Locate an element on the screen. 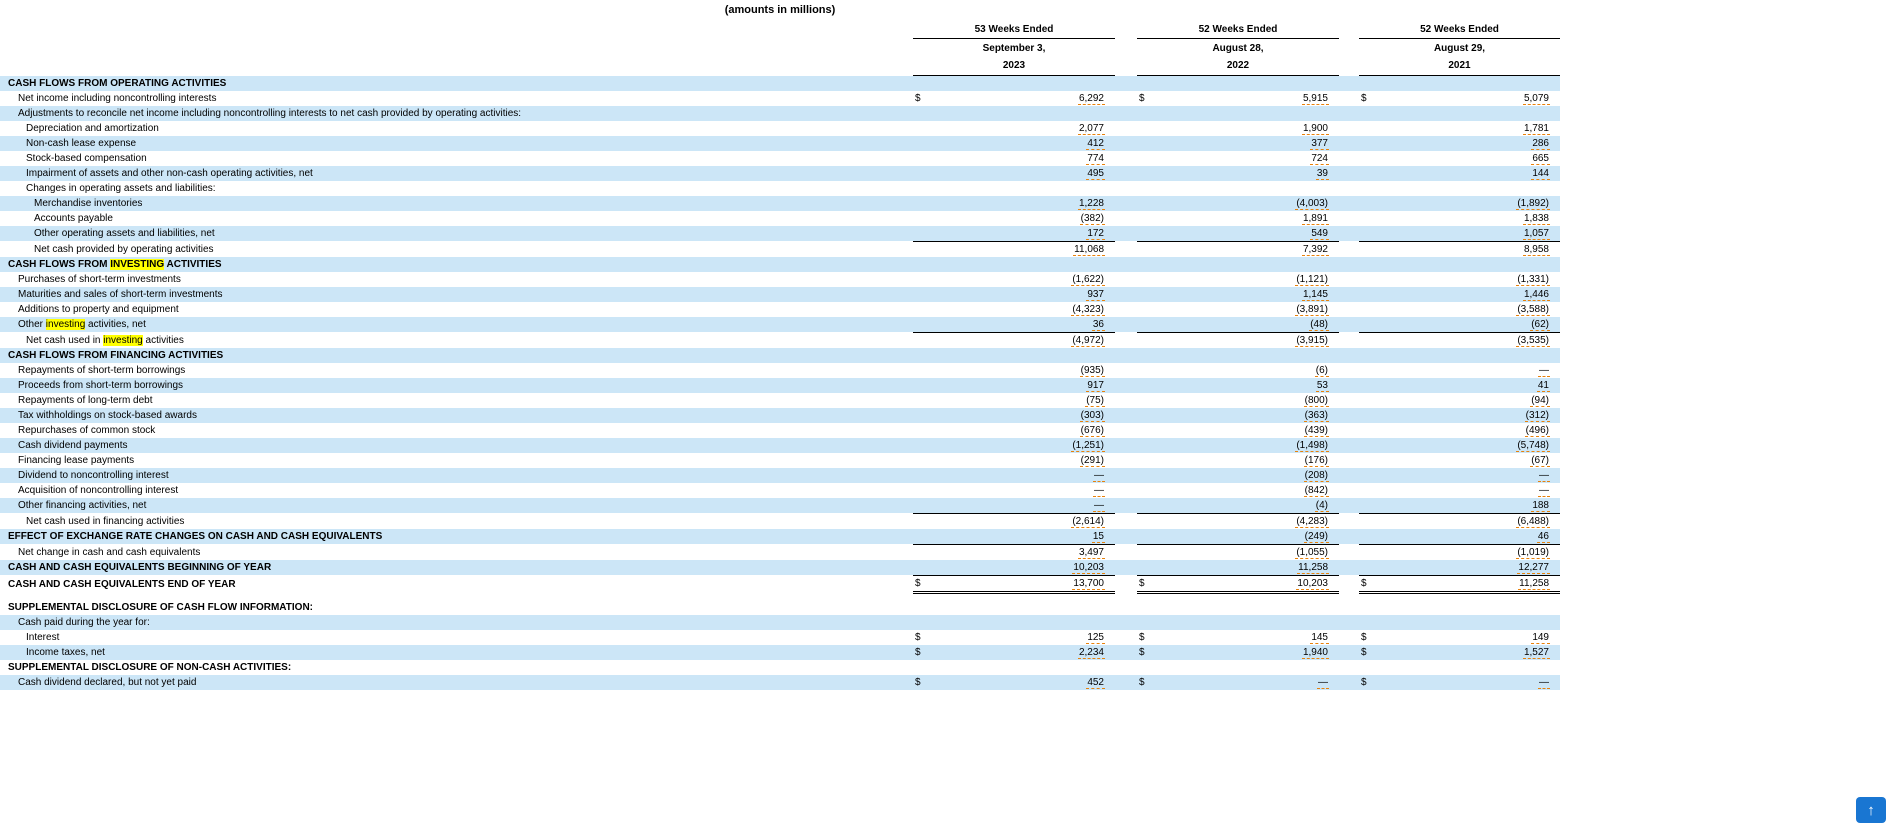 The height and width of the screenshot is (827, 1894). fact-value: 1,057 is located at coordinates (1536, 233).